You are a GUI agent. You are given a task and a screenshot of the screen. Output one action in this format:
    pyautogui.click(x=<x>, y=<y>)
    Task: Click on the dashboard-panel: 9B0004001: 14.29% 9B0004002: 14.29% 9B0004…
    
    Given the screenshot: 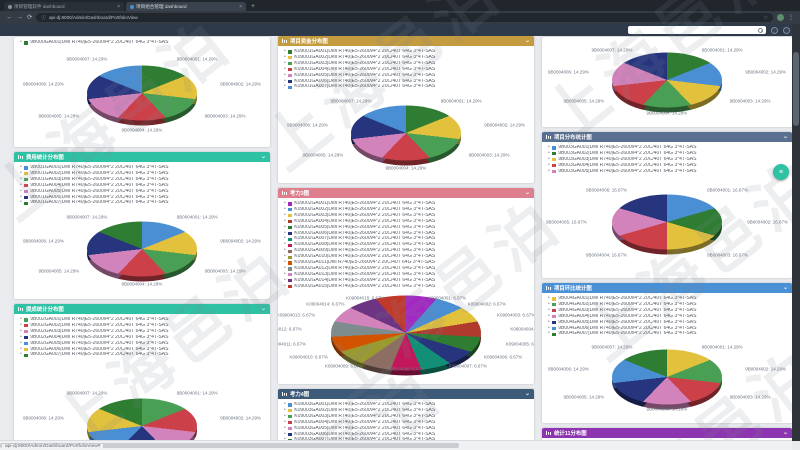 What is the action you would take?
    pyautogui.click(x=667, y=82)
    